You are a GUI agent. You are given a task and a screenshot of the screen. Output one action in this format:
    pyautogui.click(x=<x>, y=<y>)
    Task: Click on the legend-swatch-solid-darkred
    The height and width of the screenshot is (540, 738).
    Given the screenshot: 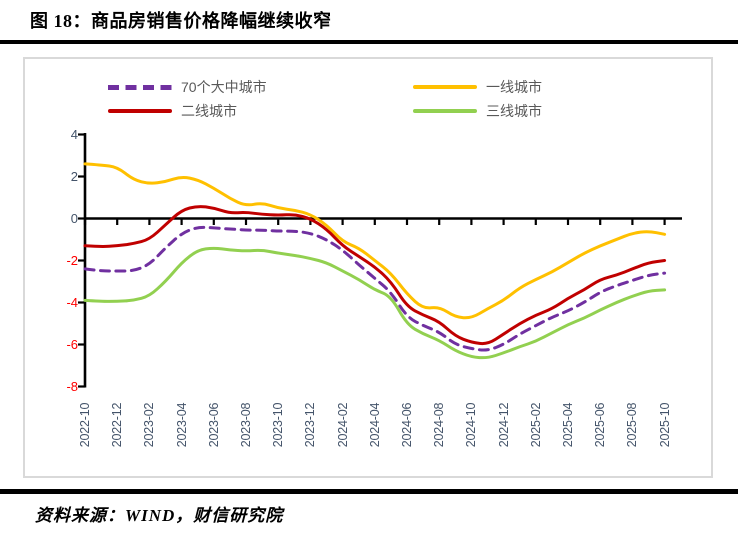 What is the action you would take?
    pyautogui.click(x=140, y=111)
    